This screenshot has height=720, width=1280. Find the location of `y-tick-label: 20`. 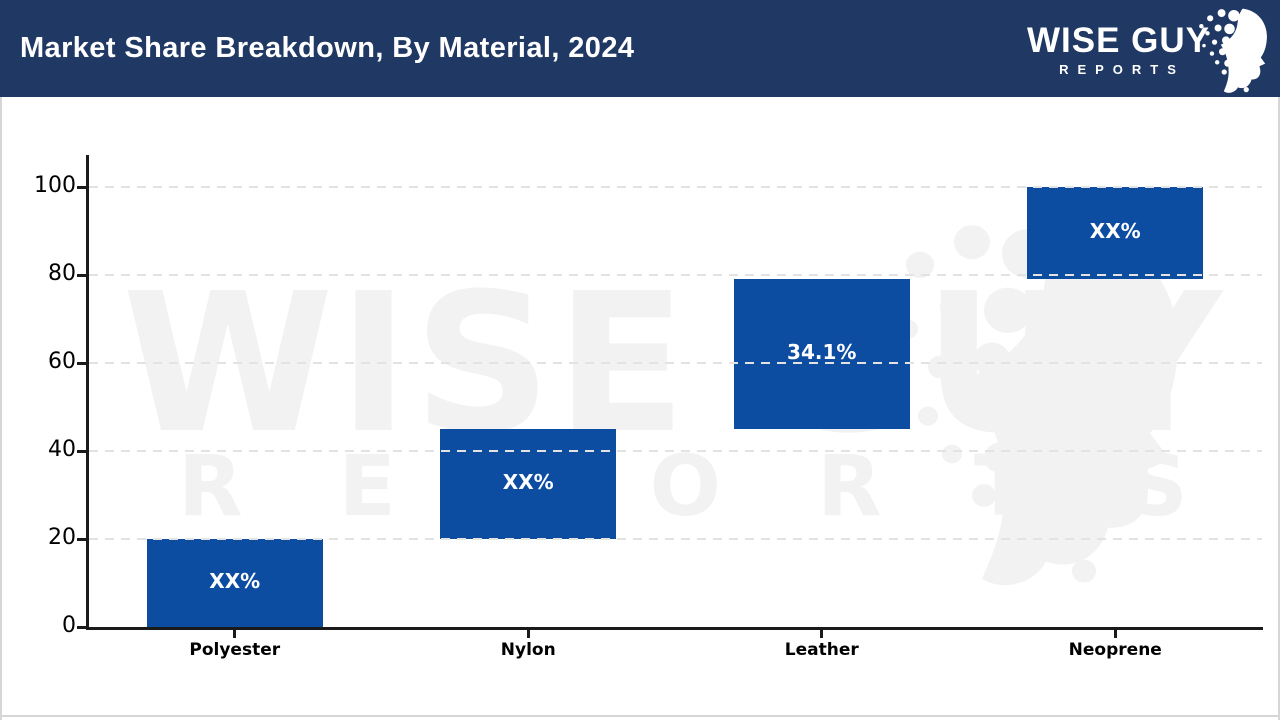

y-tick-label: 20 is located at coordinates (62, 537).